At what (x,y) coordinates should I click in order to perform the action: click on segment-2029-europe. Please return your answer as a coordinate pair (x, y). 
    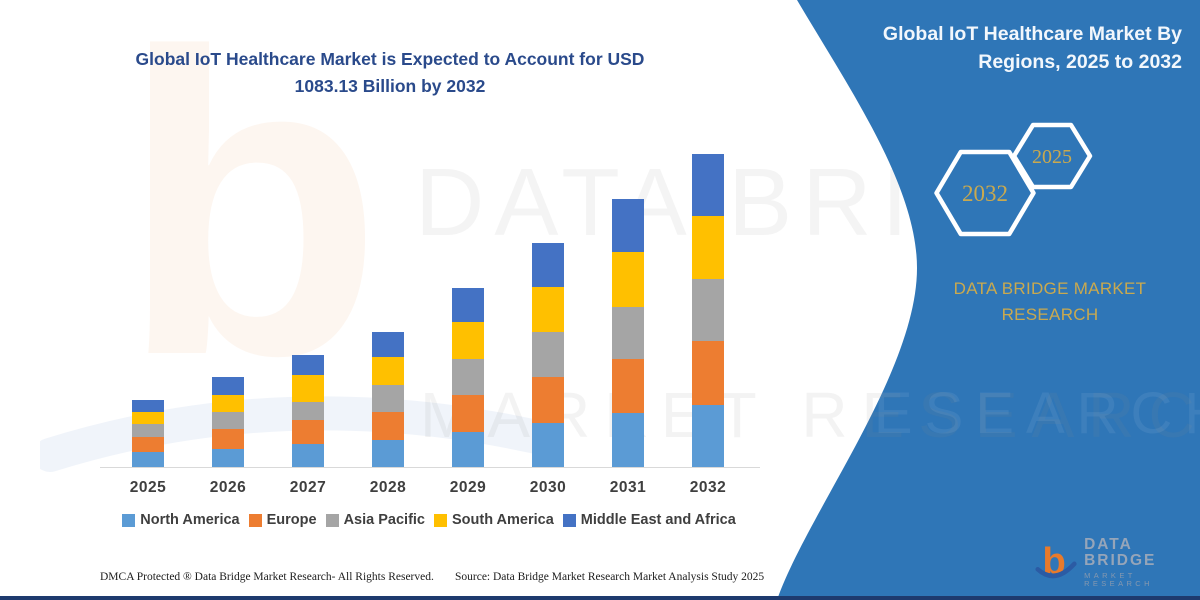
    Looking at the image, I should click on (468, 413).